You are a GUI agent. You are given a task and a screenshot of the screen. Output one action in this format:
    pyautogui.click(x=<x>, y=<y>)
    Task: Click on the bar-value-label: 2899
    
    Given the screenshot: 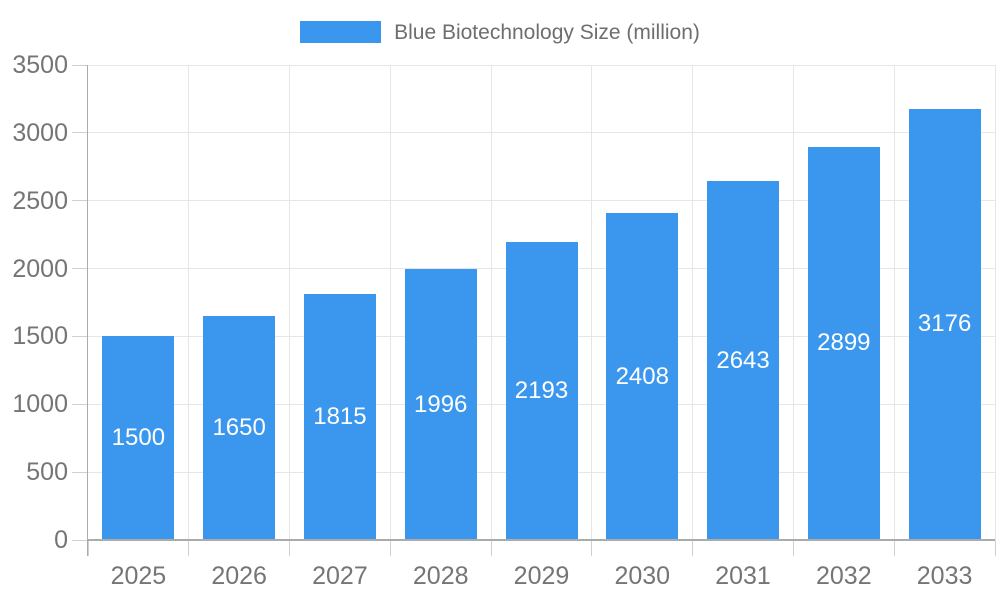 What is the action you would take?
    pyautogui.click(x=844, y=343)
    